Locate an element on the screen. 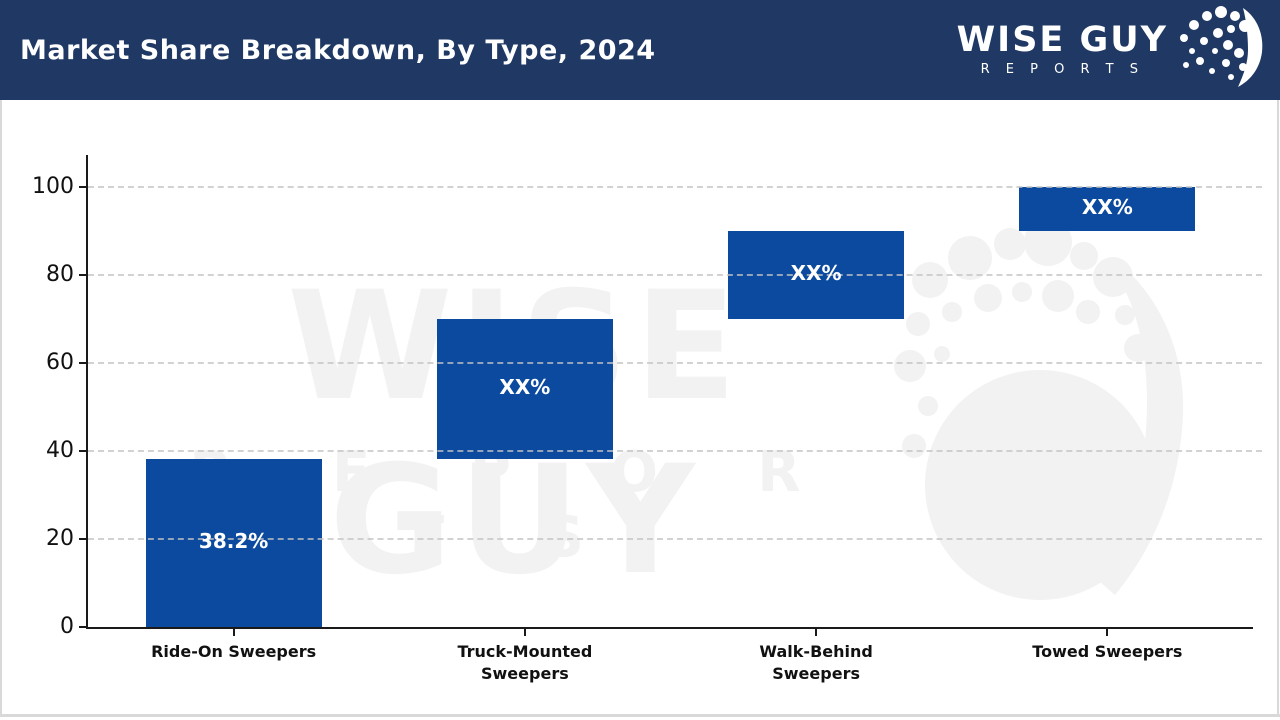  y-tick-label-60: 60 is located at coordinates (60, 362).